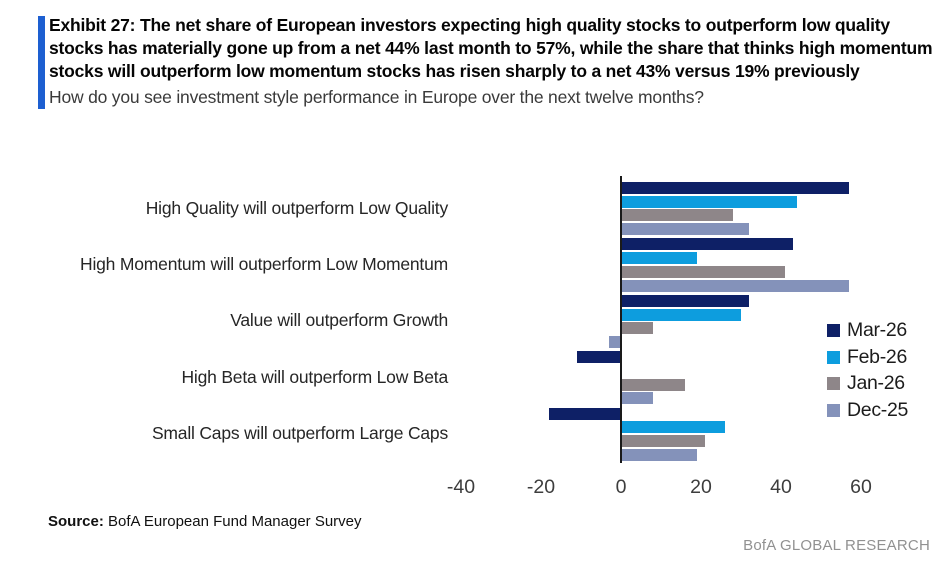 The image size is (948, 566). What do you see at coordinates (781, 487) in the screenshot?
I see `x-axis-tick-label-40: 40` at bounding box center [781, 487].